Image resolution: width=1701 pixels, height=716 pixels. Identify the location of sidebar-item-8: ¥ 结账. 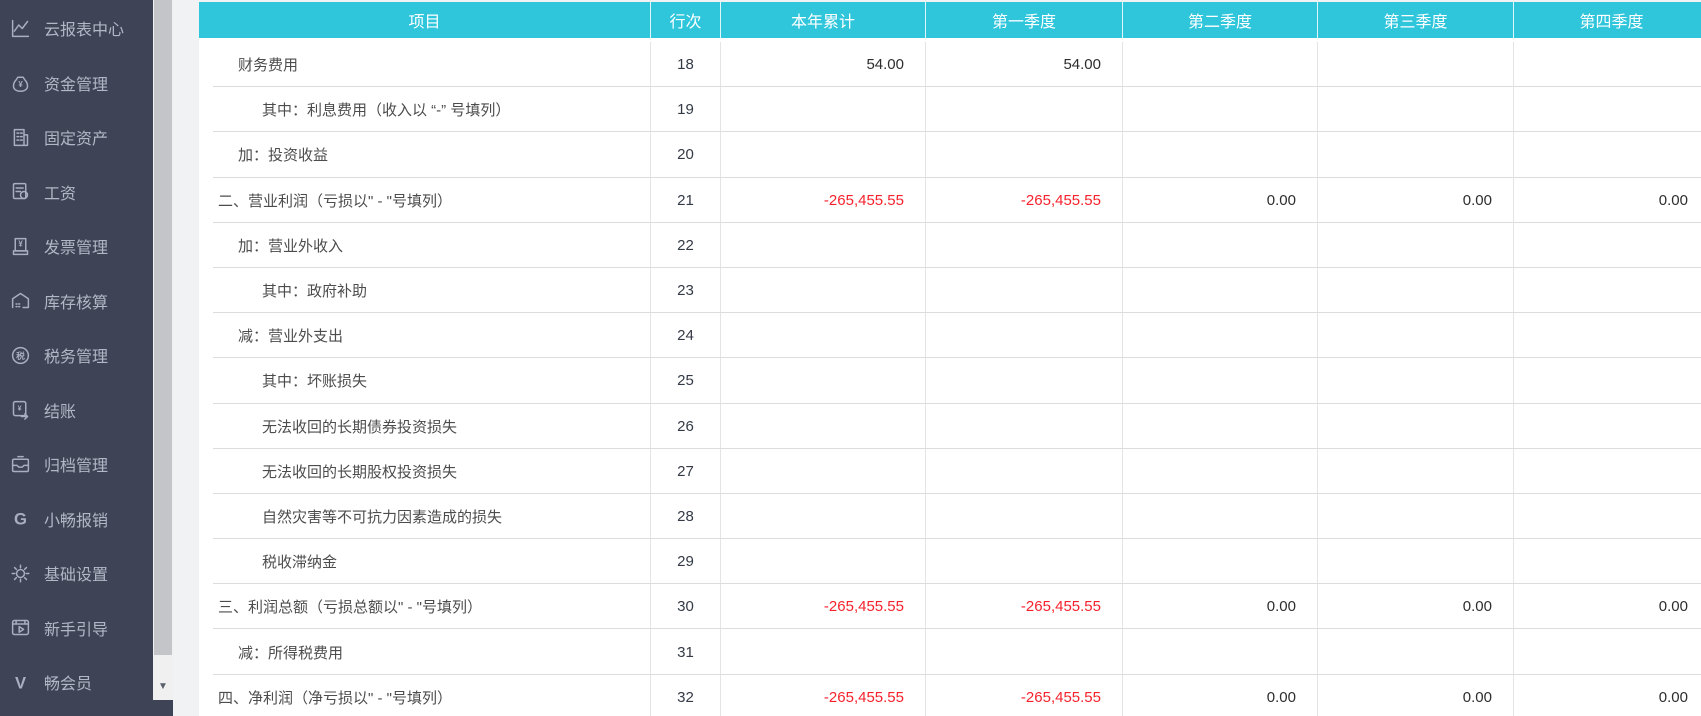
(76, 410).